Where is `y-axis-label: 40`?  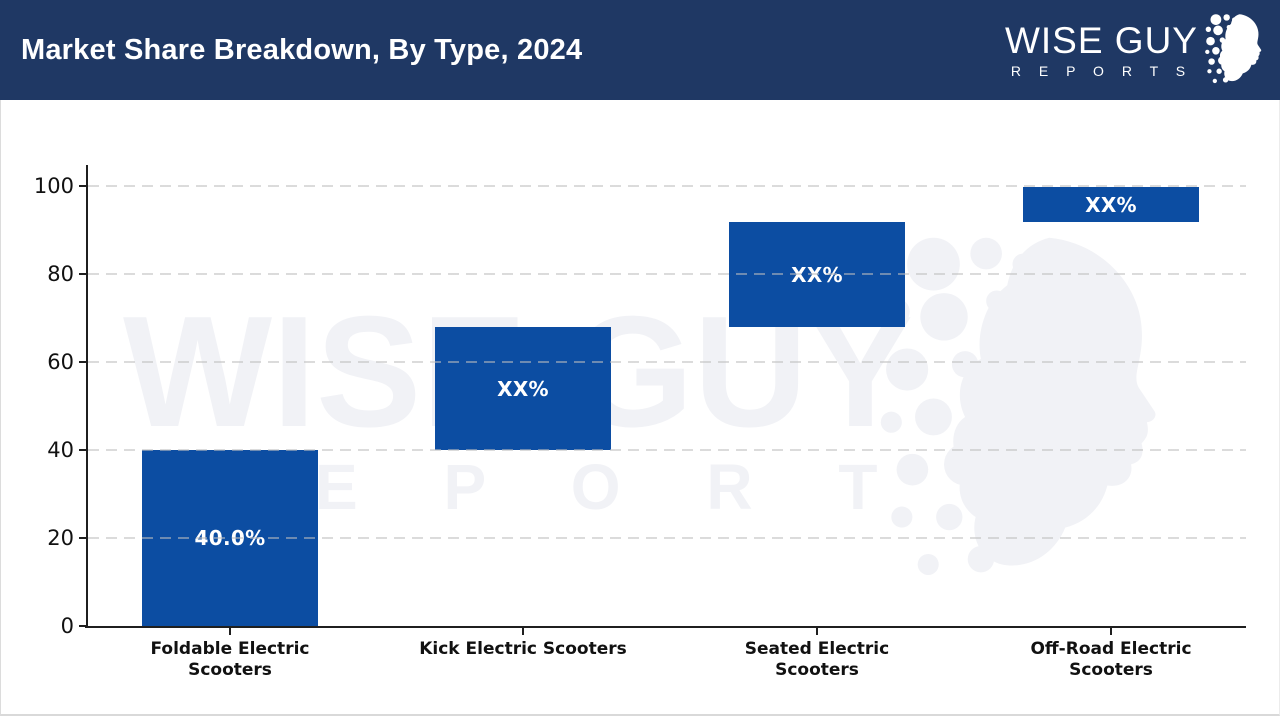 y-axis-label: 40 is located at coordinates (60, 450).